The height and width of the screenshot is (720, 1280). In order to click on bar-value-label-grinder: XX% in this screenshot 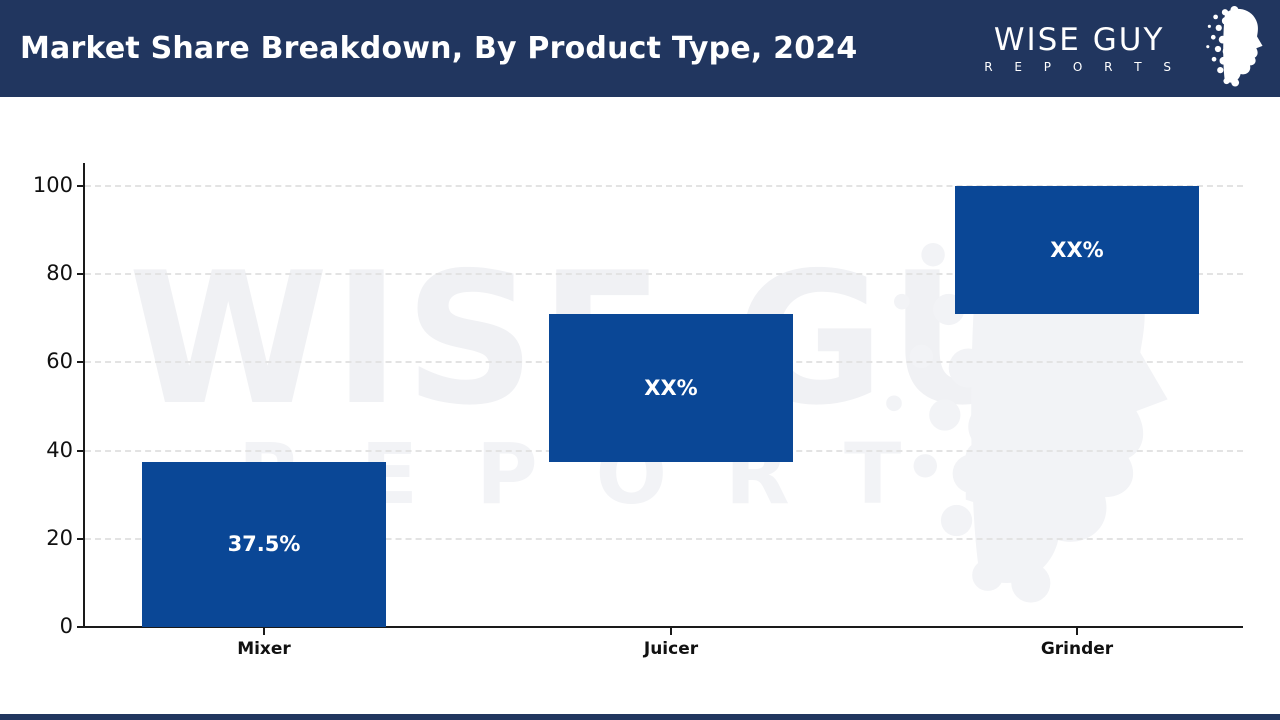, I will do `click(1077, 249)`.